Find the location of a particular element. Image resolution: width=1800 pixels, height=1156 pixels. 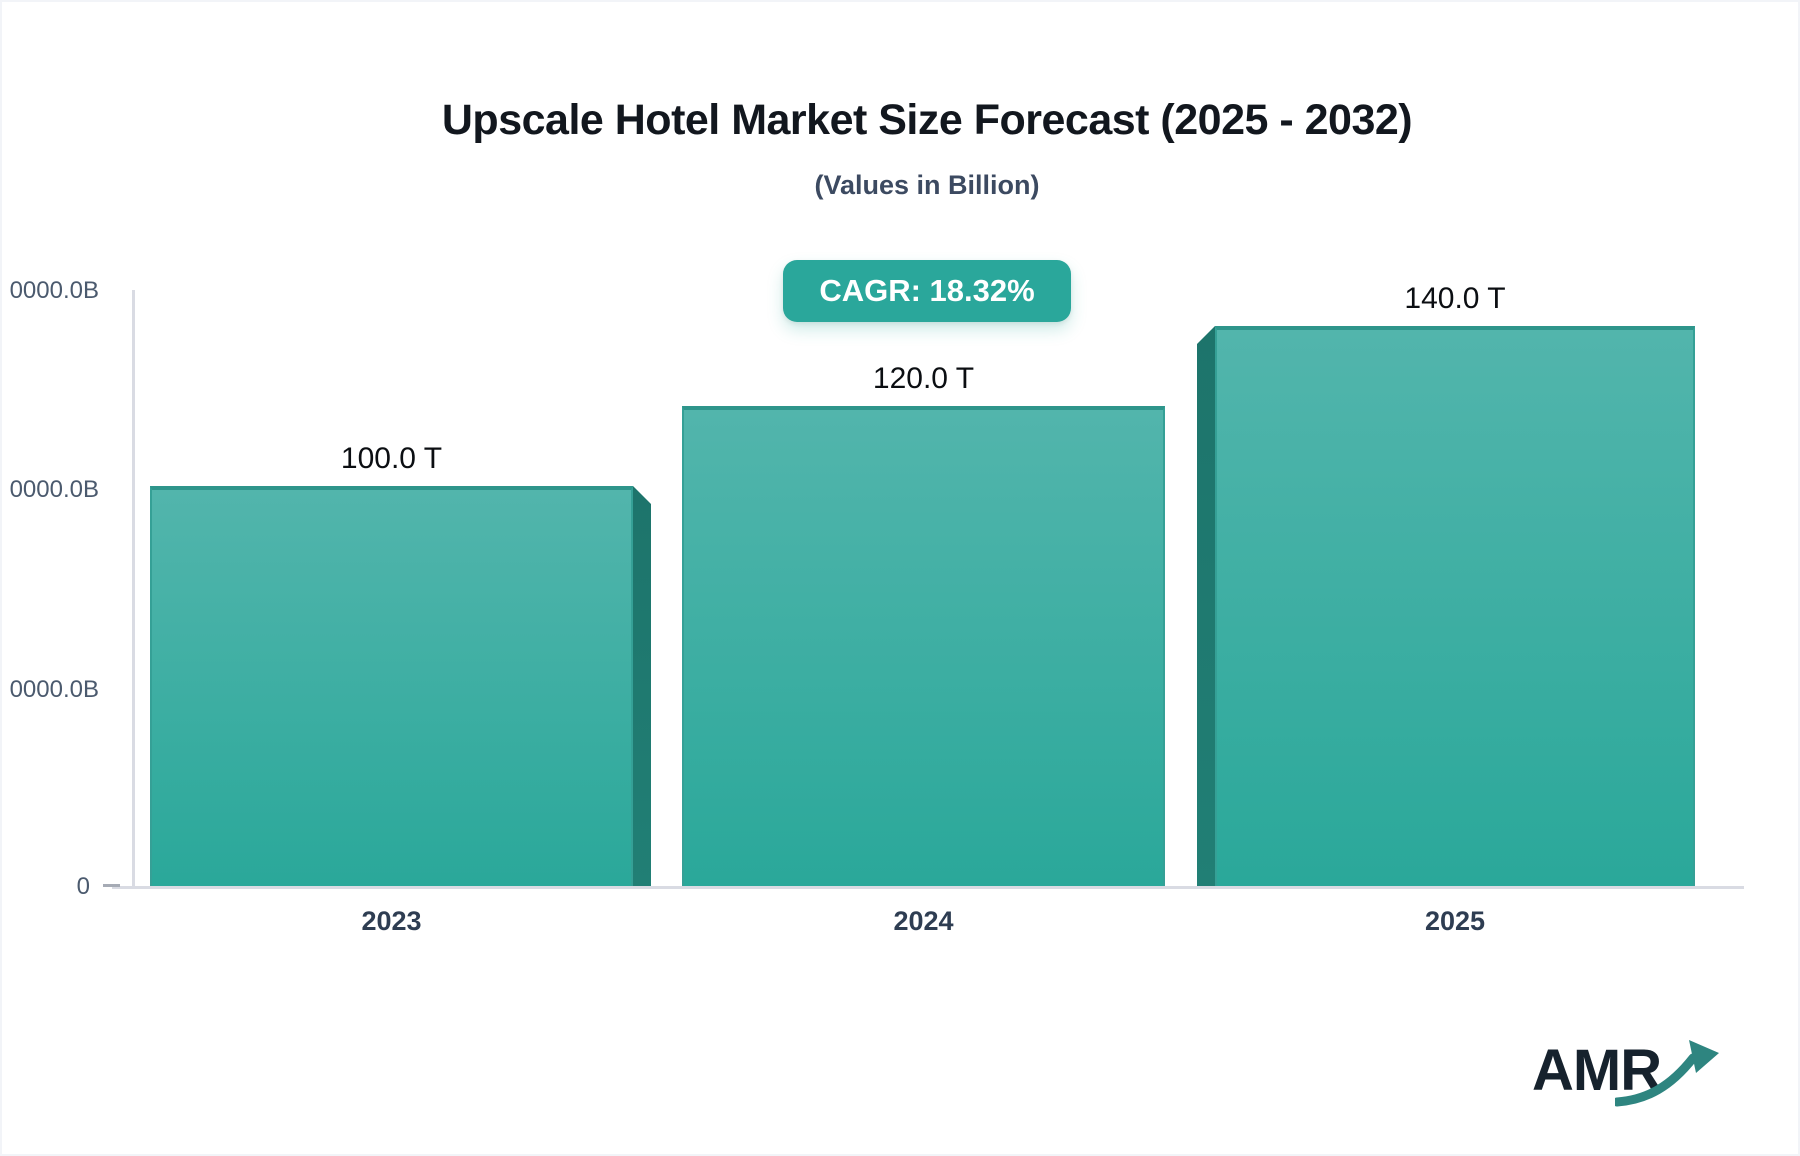

growth-arrow-icon is located at coordinates (1667, 1073).